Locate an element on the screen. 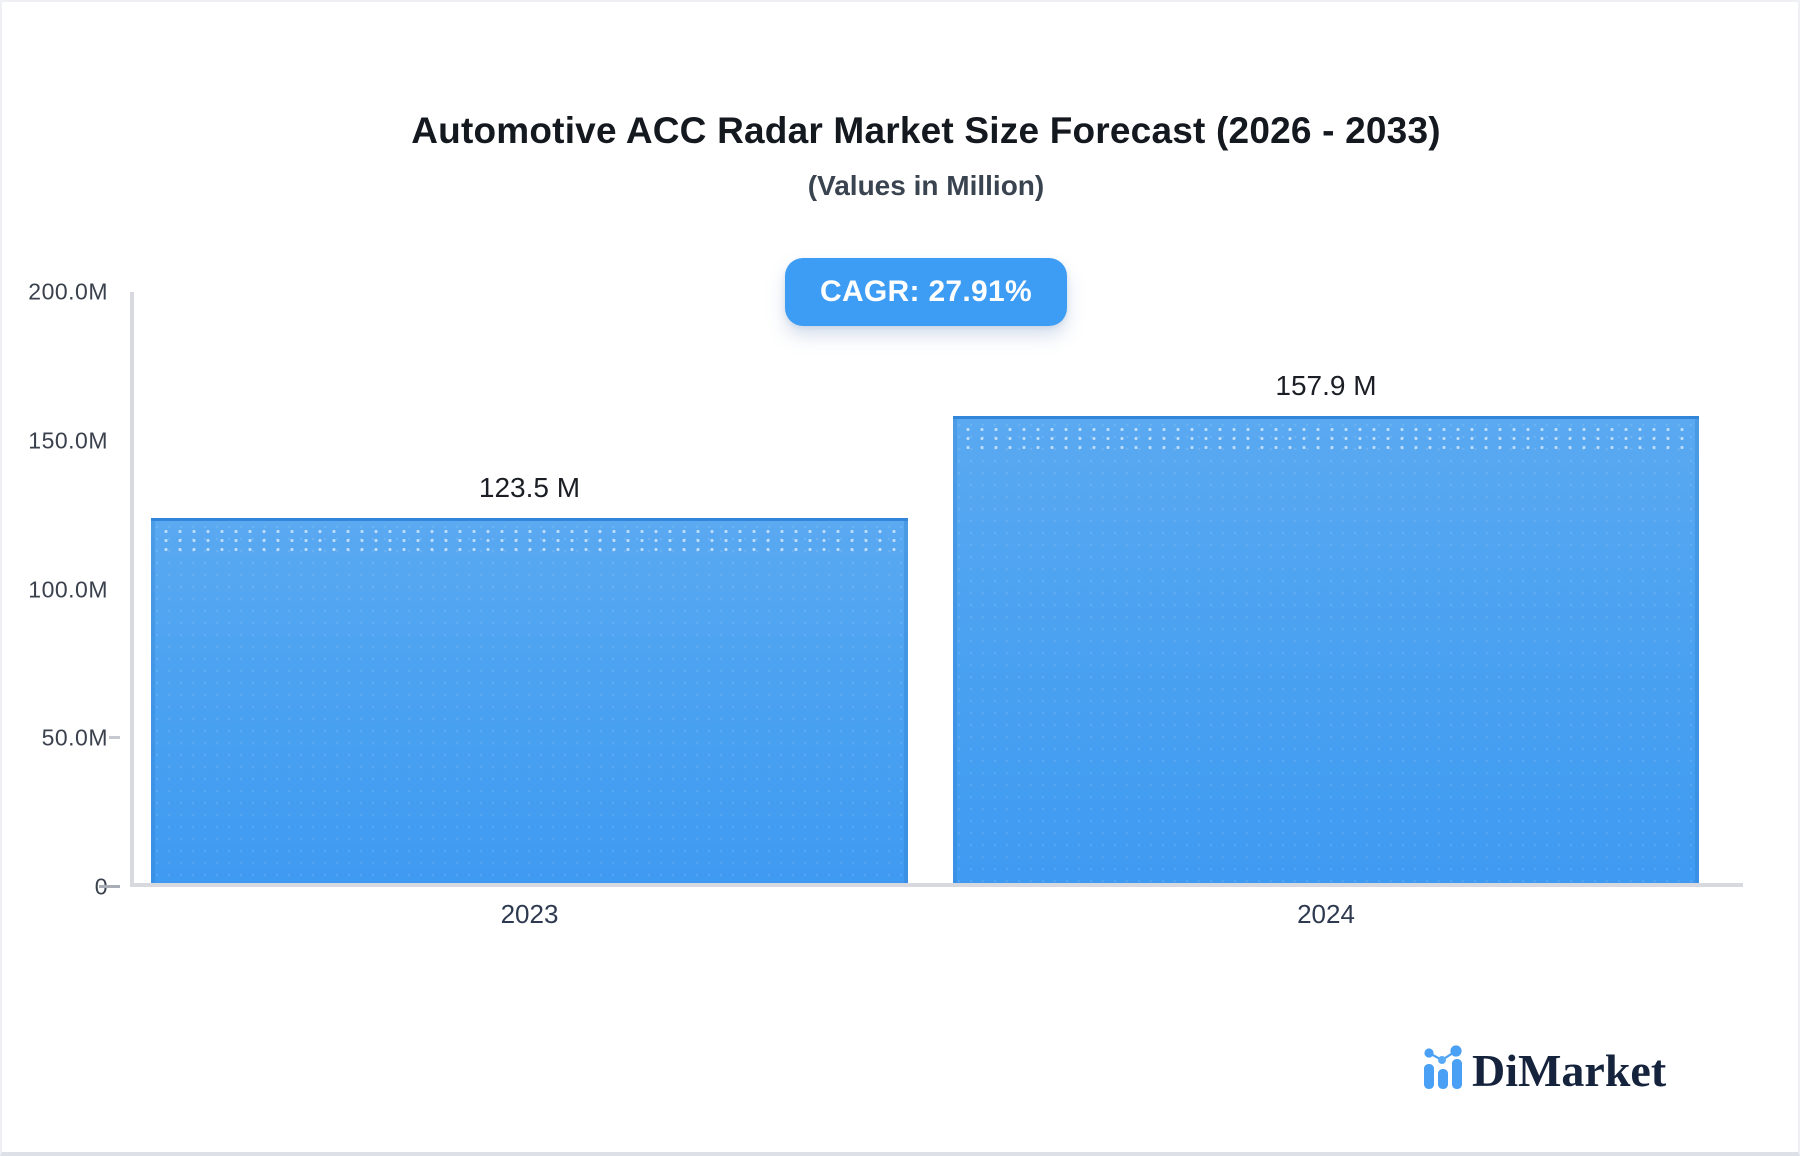 Image resolution: width=1800 pixels, height=1156 pixels. y-tick-label: 0 is located at coordinates (55, 887).